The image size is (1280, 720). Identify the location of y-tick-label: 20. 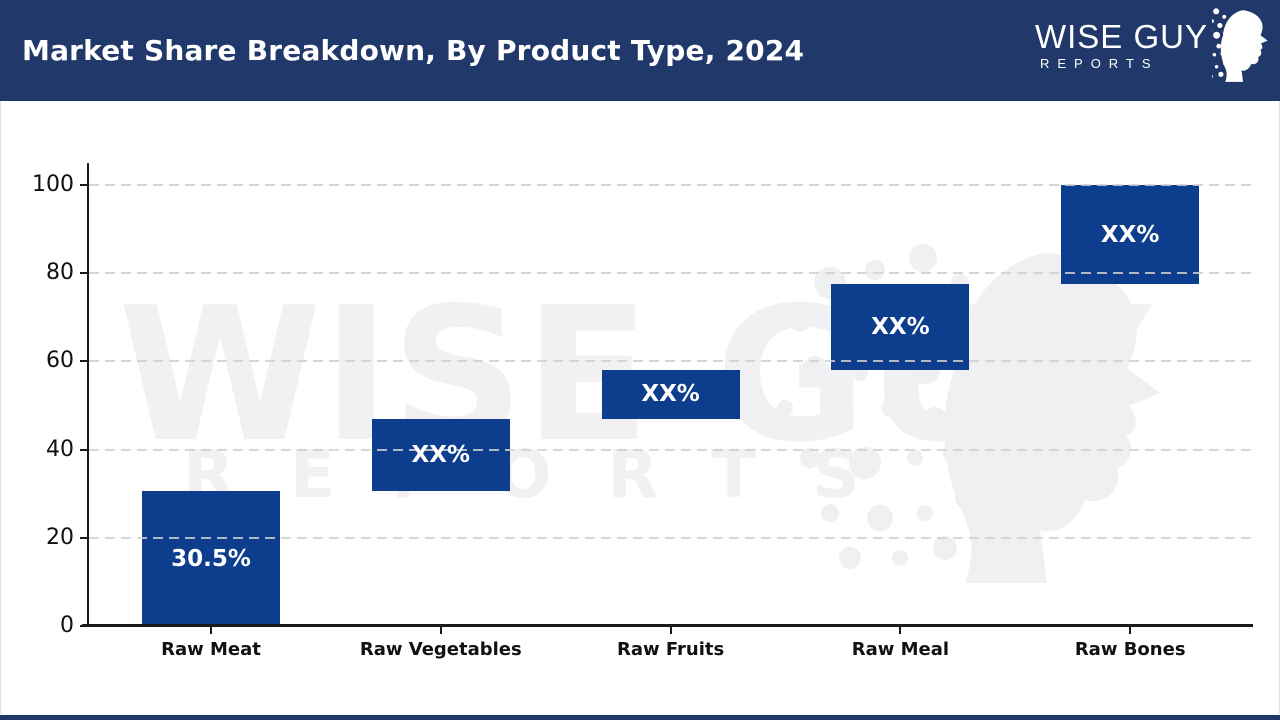
(60, 537).